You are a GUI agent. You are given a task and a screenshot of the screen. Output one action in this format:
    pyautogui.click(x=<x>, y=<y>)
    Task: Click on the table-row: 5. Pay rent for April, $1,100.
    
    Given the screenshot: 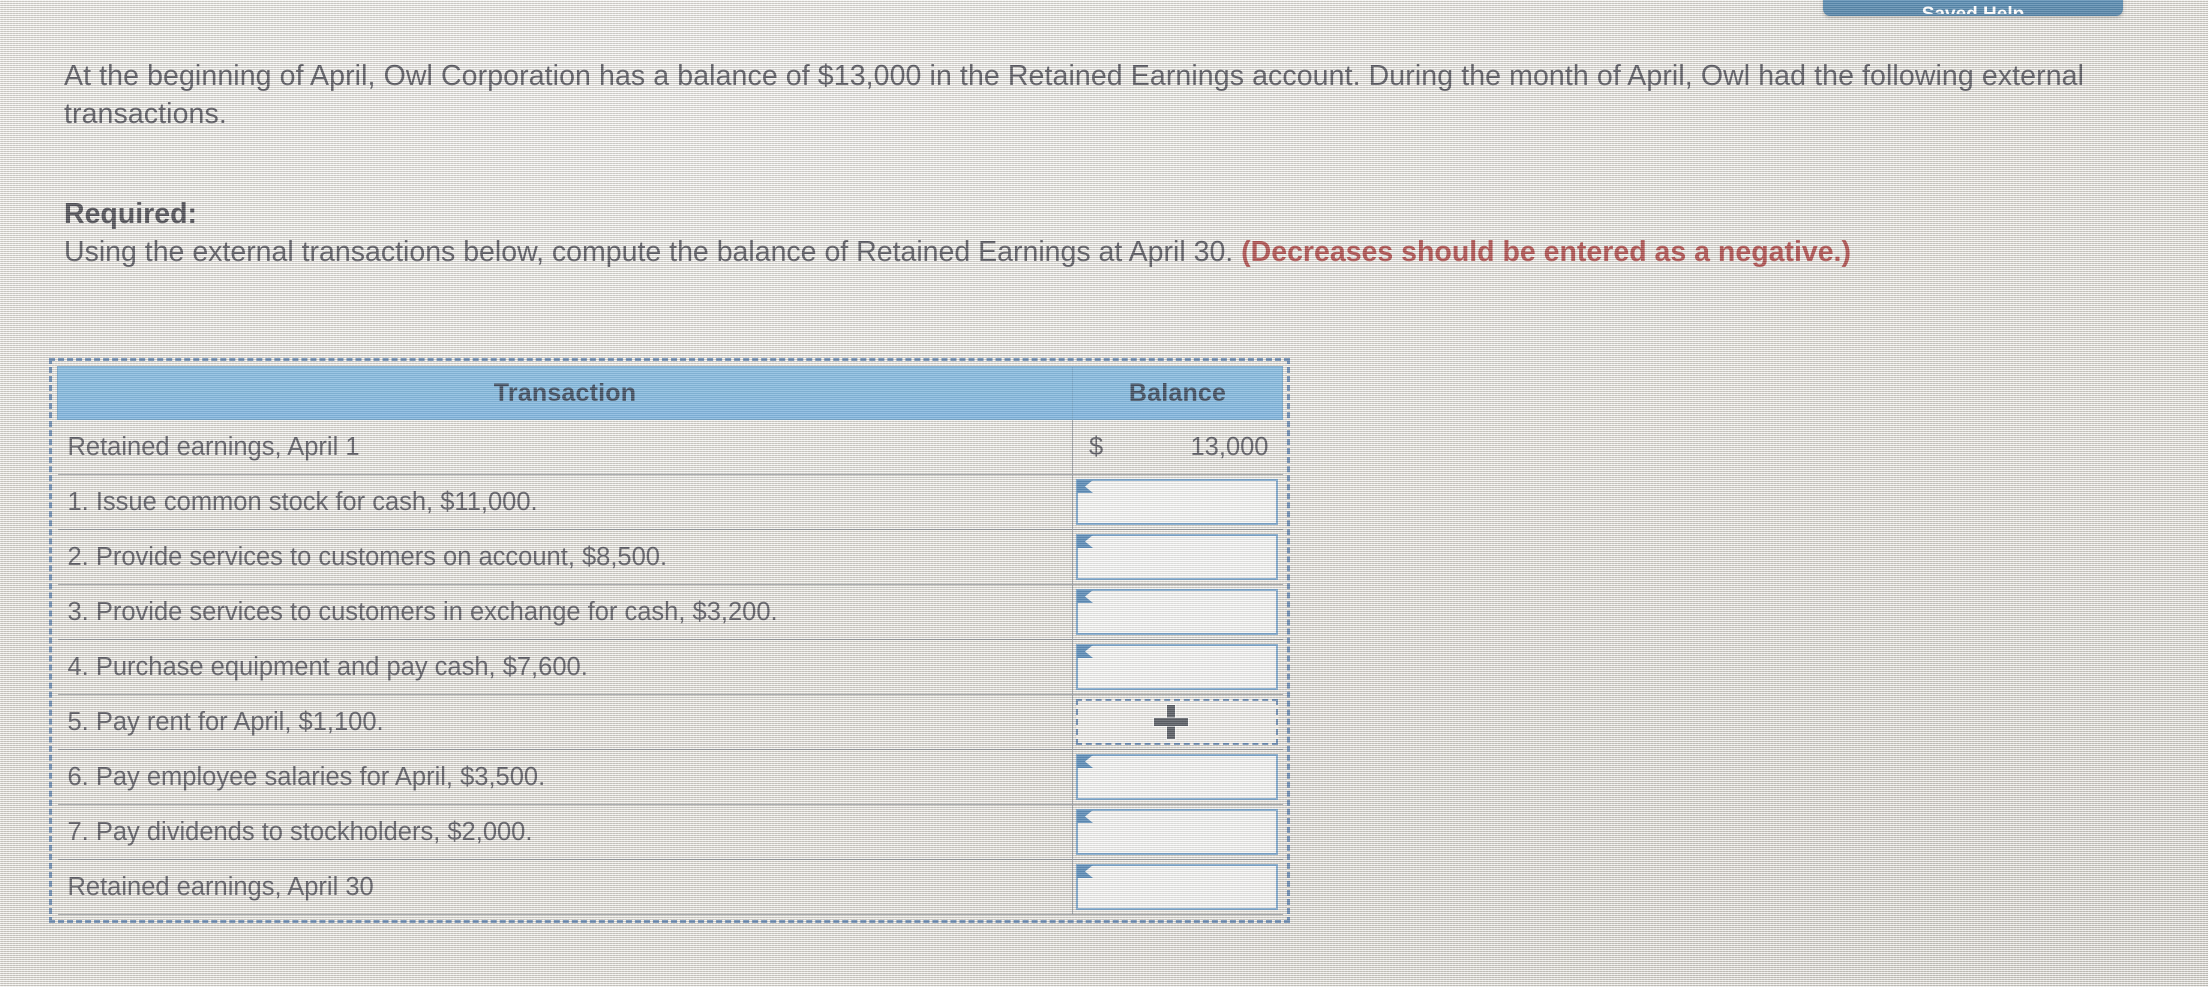 What is the action you would take?
    pyautogui.click(x=670, y=722)
    